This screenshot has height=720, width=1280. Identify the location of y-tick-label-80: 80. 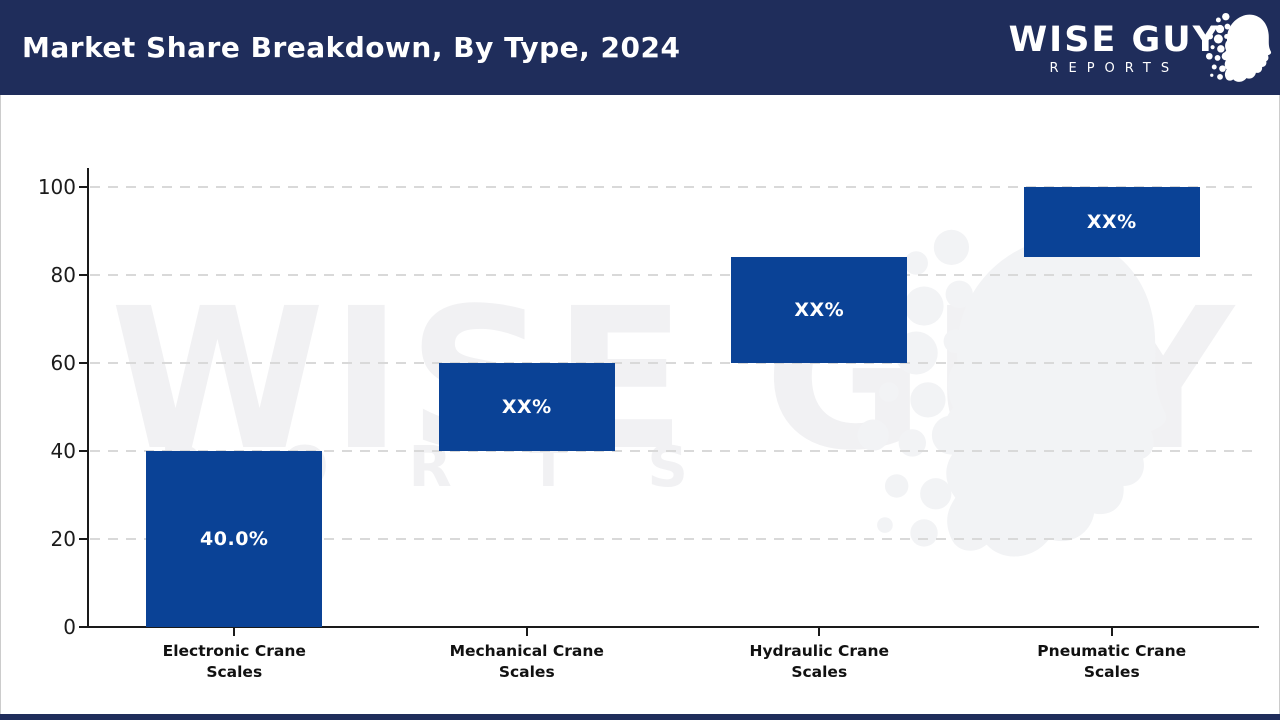
(63, 275).